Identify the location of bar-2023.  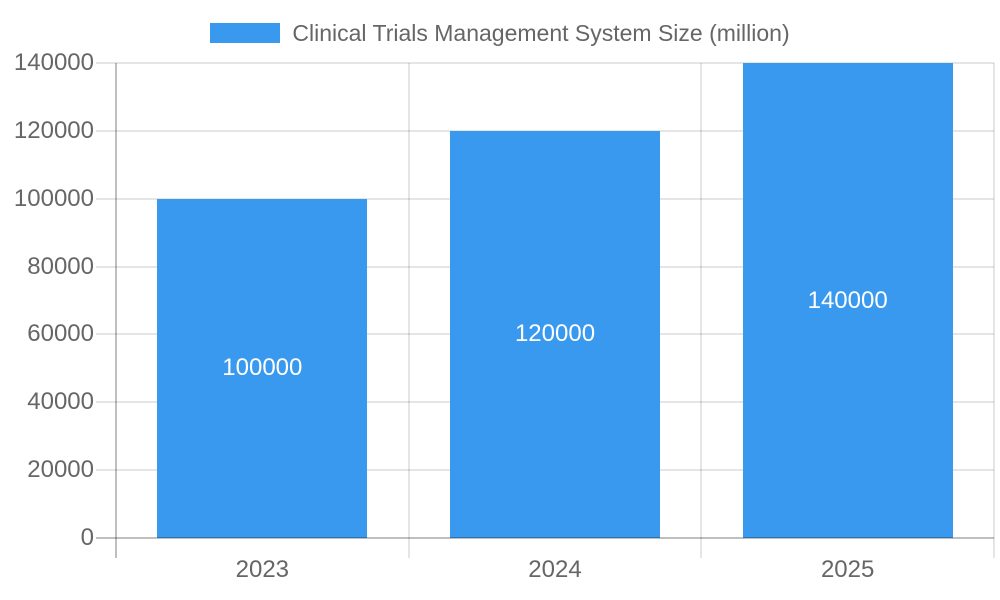
(262, 368).